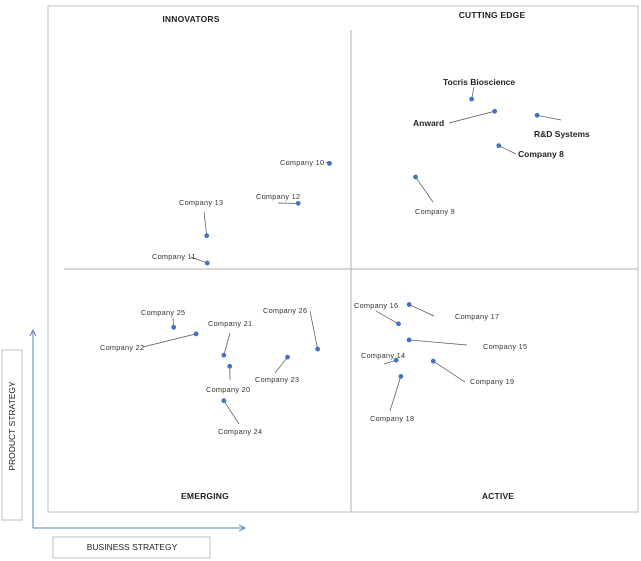 This screenshot has width=641, height=561. Describe the element at coordinates (428, 123) in the screenshot. I see `point-label-anward: Anward` at that location.